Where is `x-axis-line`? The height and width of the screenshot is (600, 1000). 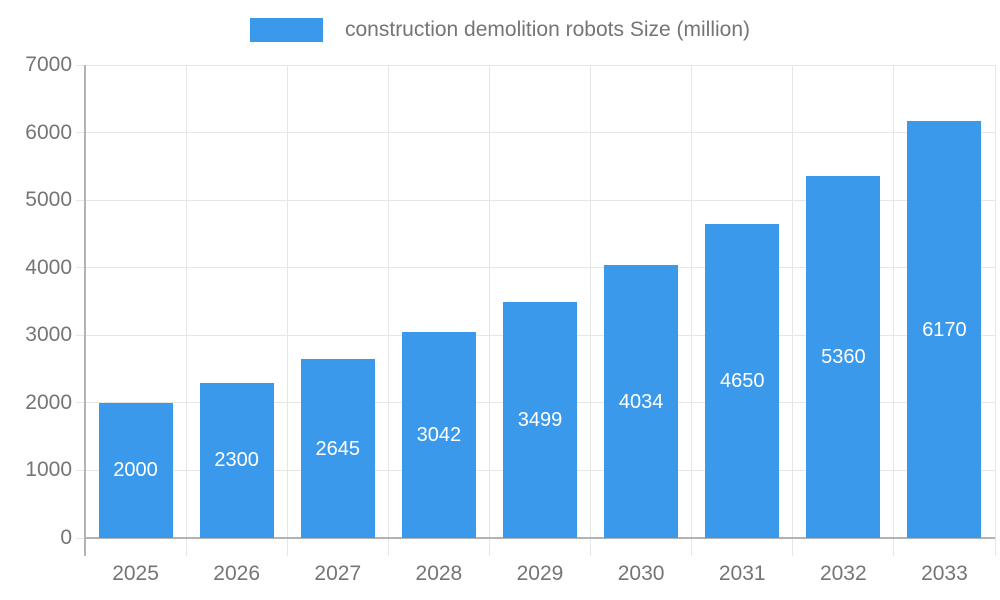 x-axis-line is located at coordinates (540, 538).